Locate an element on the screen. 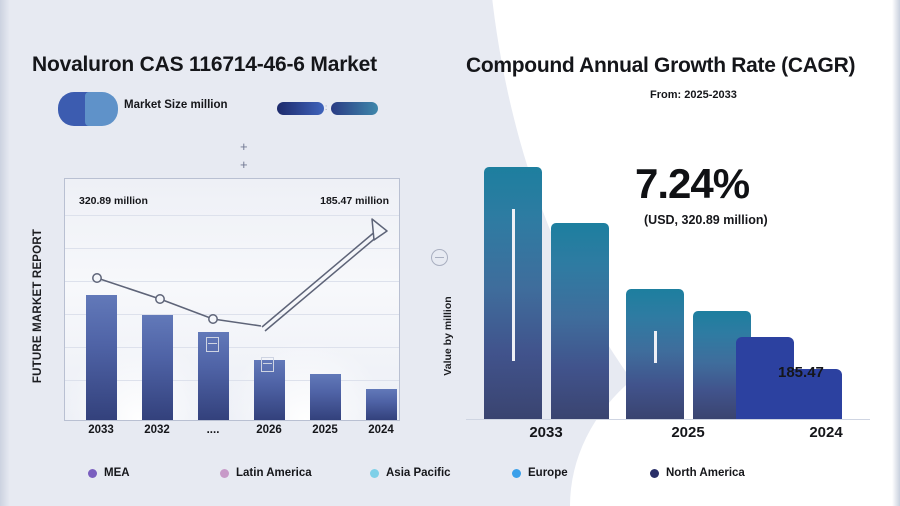 The height and width of the screenshot is (506, 900). bar-2033-primary is located at coordinates (513, 293).